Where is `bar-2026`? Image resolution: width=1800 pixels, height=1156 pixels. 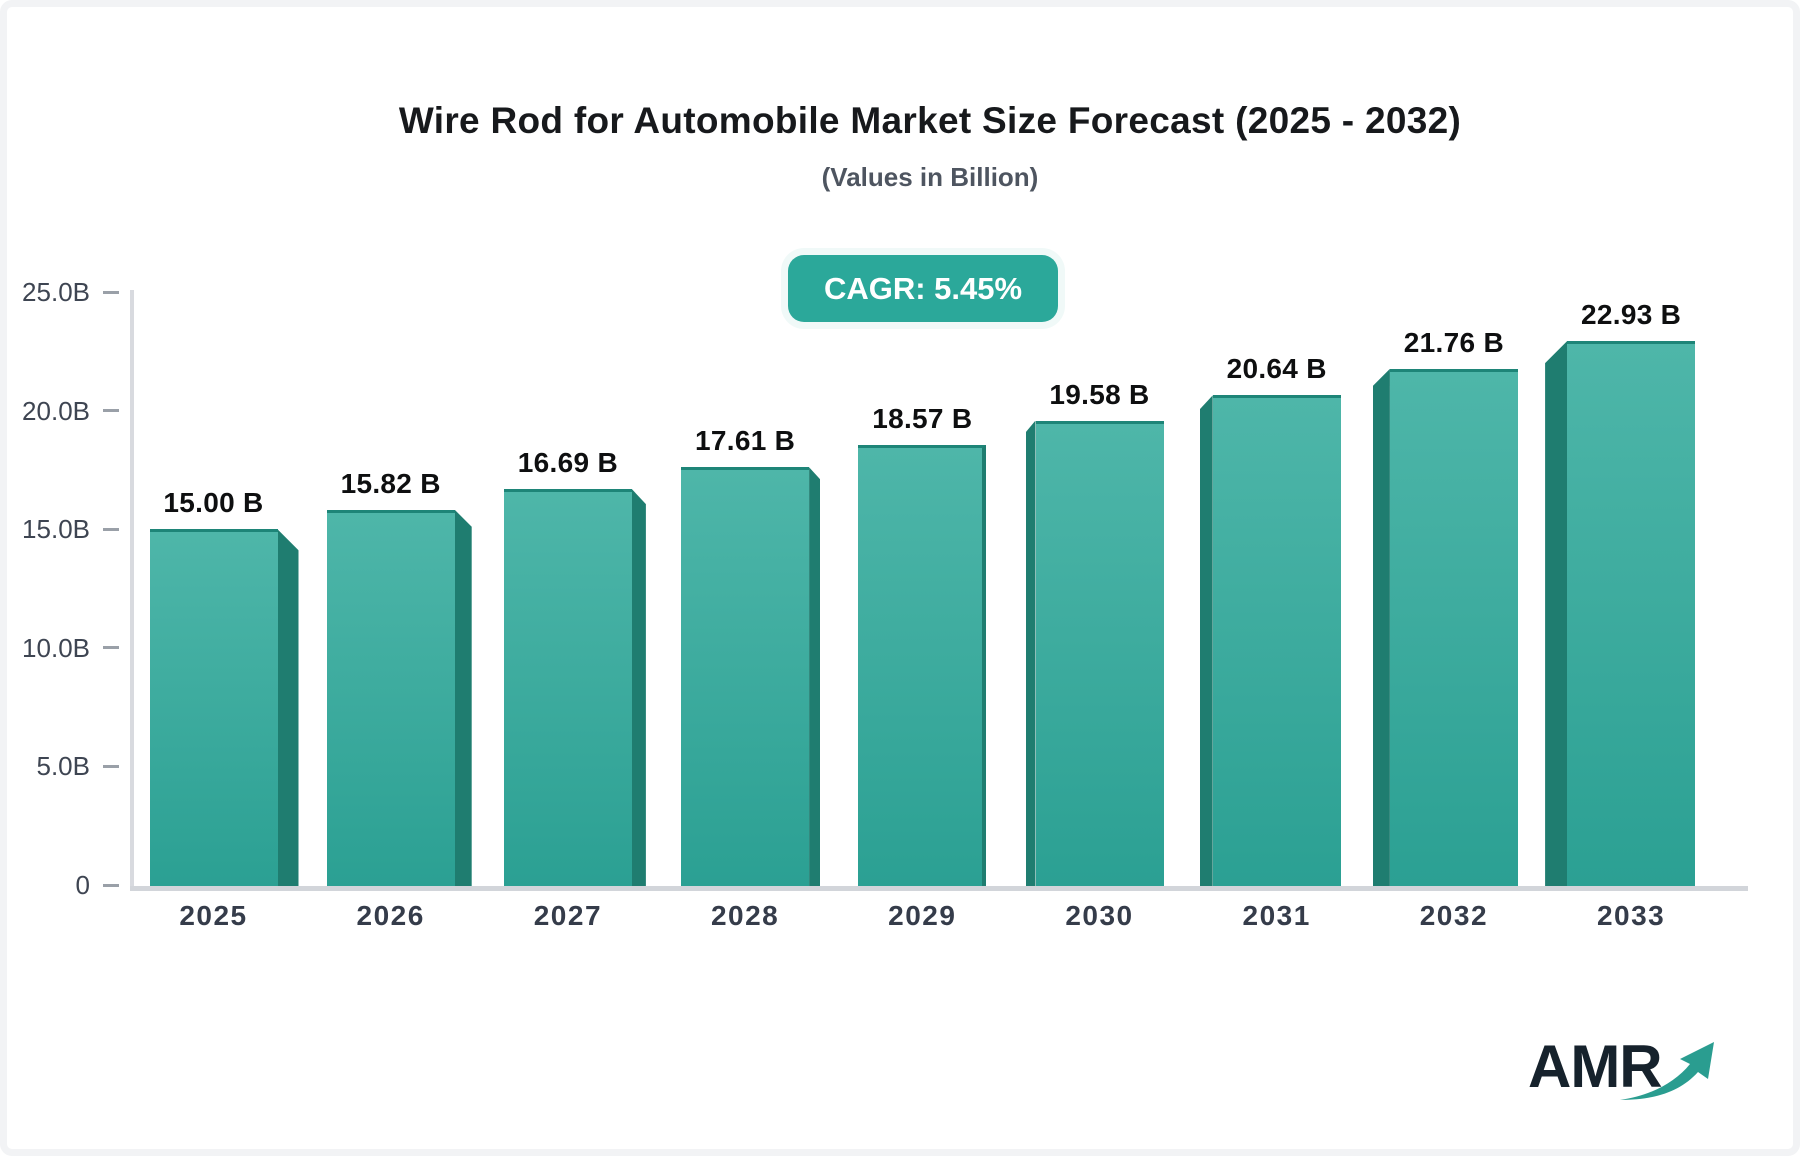
bar-2026 is located at coordinates (390, 697).